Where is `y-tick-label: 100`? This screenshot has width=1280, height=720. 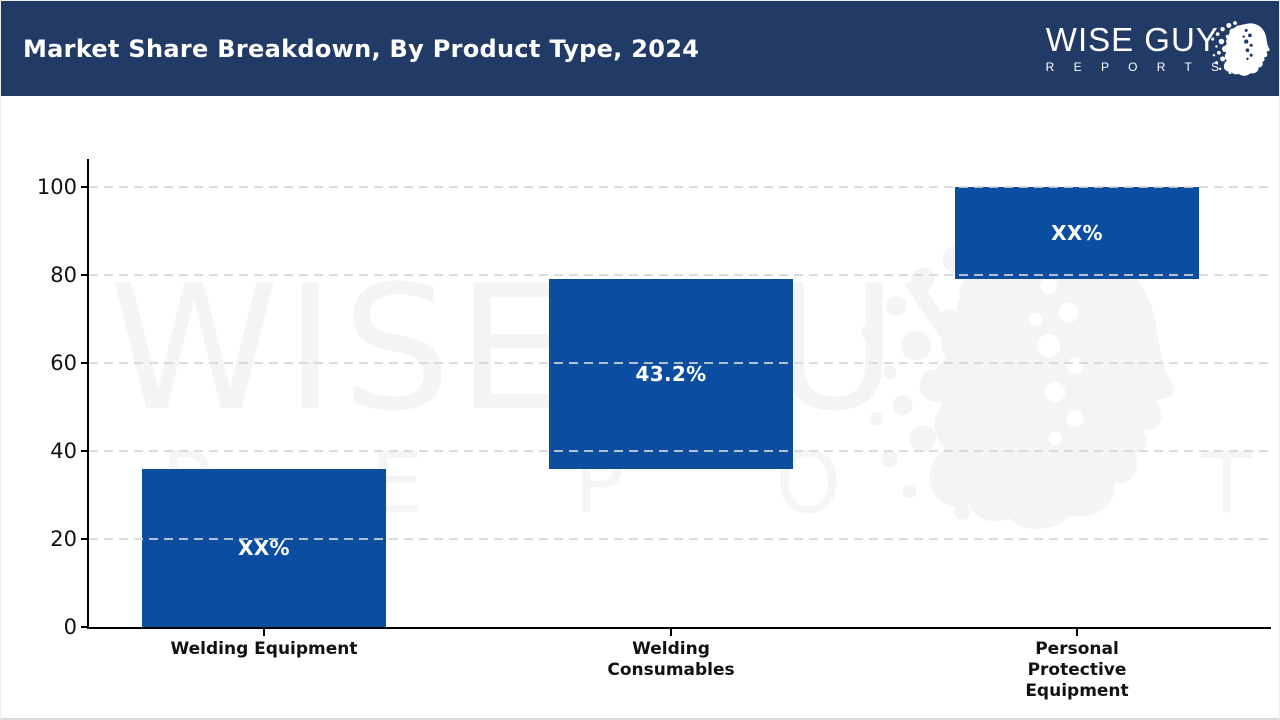
y-tick-label: 100 is located at coordinates (56, 187).